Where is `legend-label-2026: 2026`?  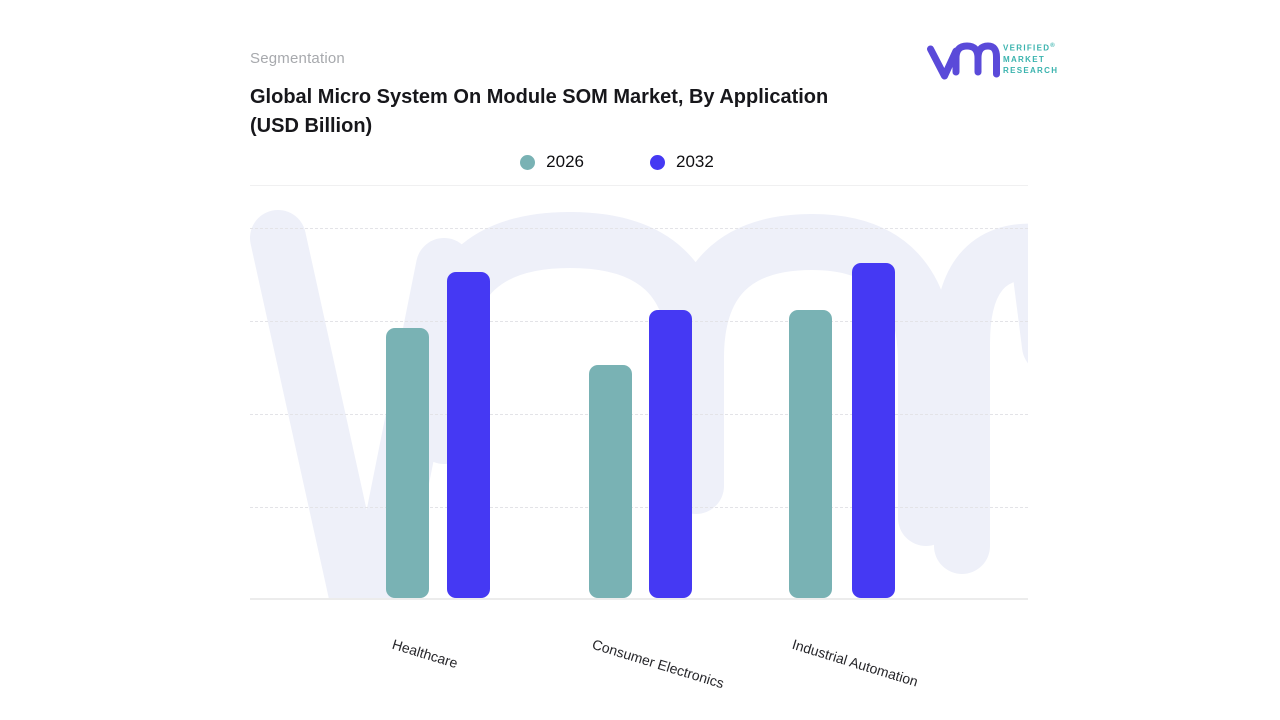
legend-label-2026: 2026 is located at coordinates (565, 161).